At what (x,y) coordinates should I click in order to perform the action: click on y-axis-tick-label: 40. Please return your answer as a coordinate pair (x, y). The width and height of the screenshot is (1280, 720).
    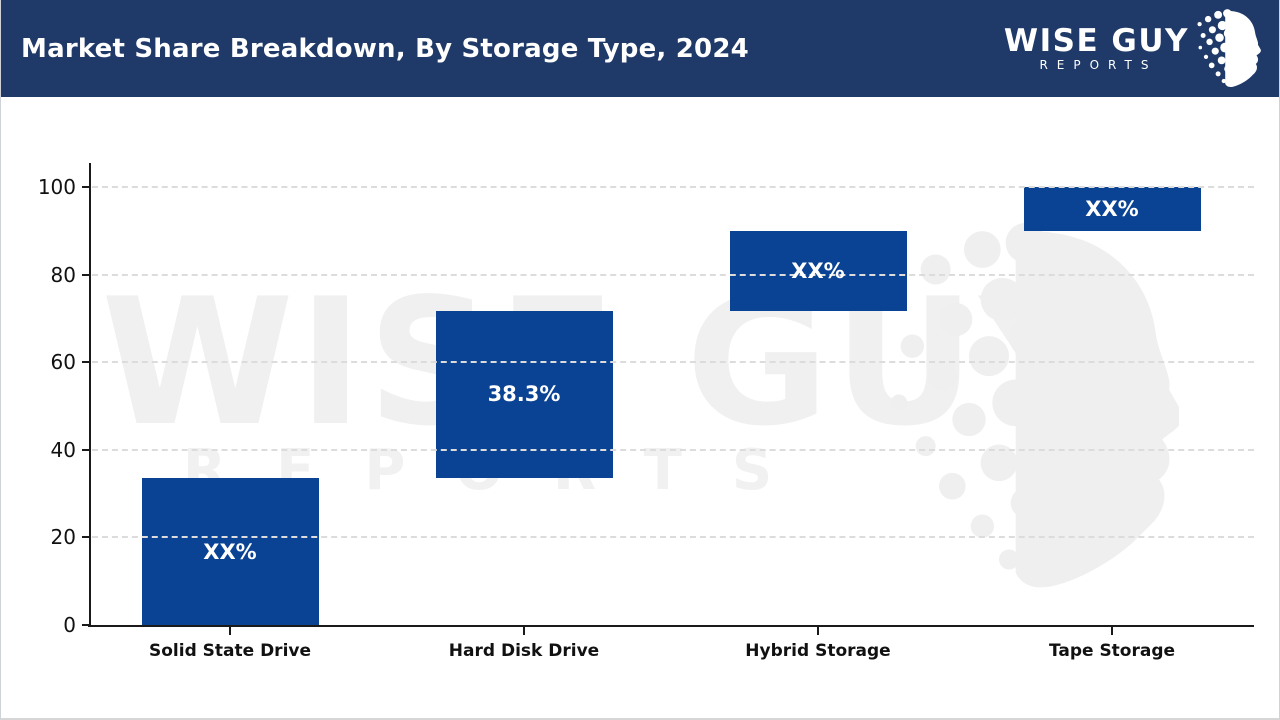
    Looking at the image, I should click on (63, 449).